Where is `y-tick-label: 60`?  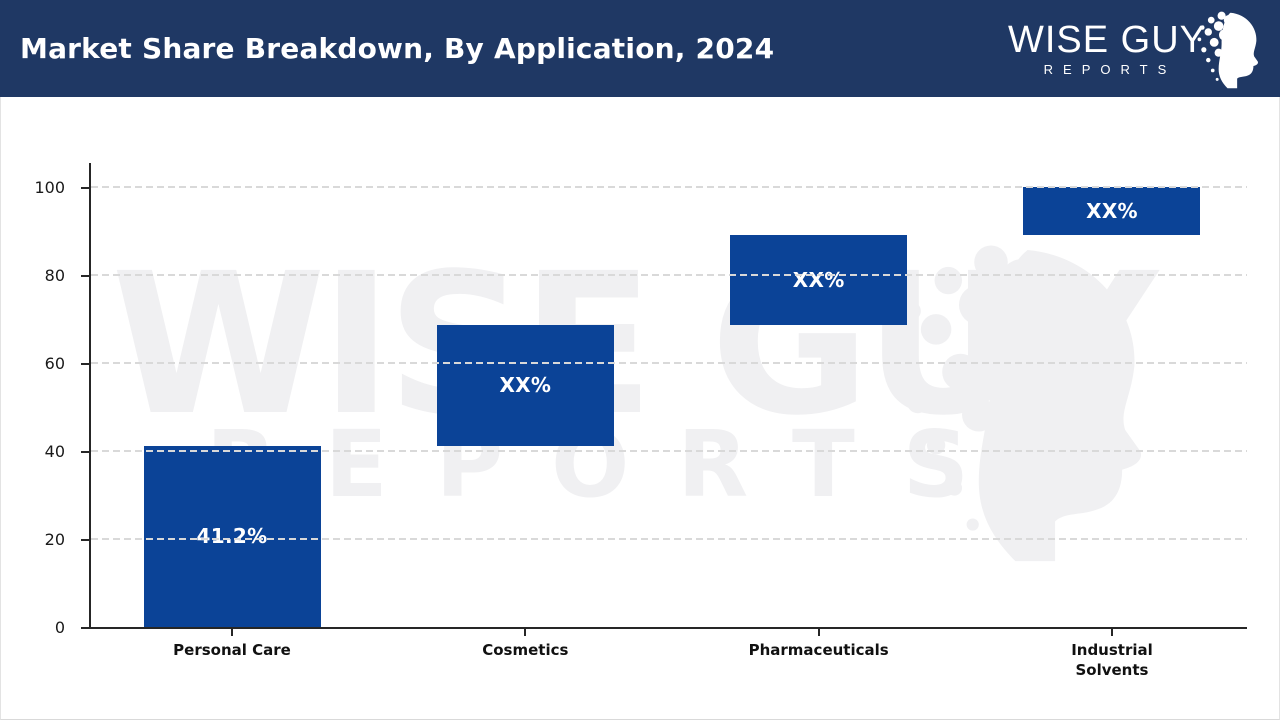
y-tick-label: 60 is located at coordinates (54, 363).